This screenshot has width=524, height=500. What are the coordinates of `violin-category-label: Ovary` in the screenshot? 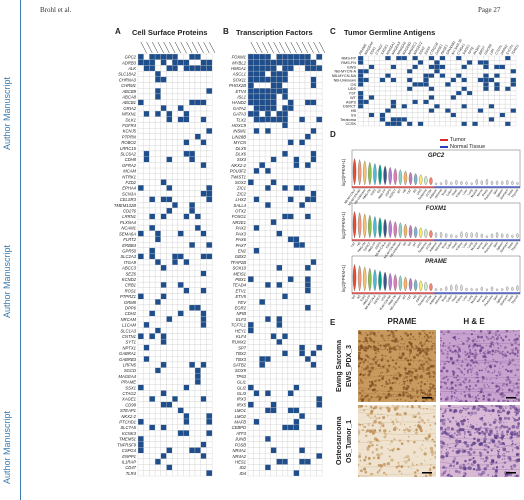 It's located at (485, 245).